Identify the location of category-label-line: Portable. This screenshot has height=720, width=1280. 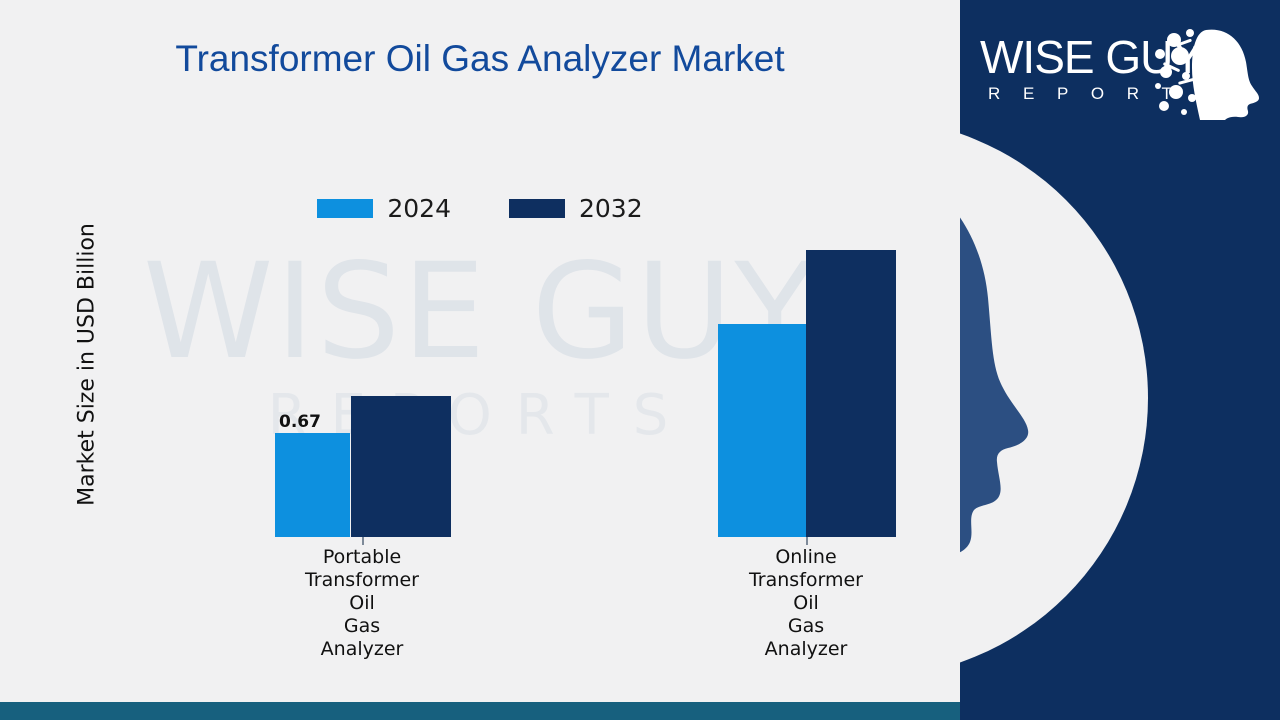
(362, 557).